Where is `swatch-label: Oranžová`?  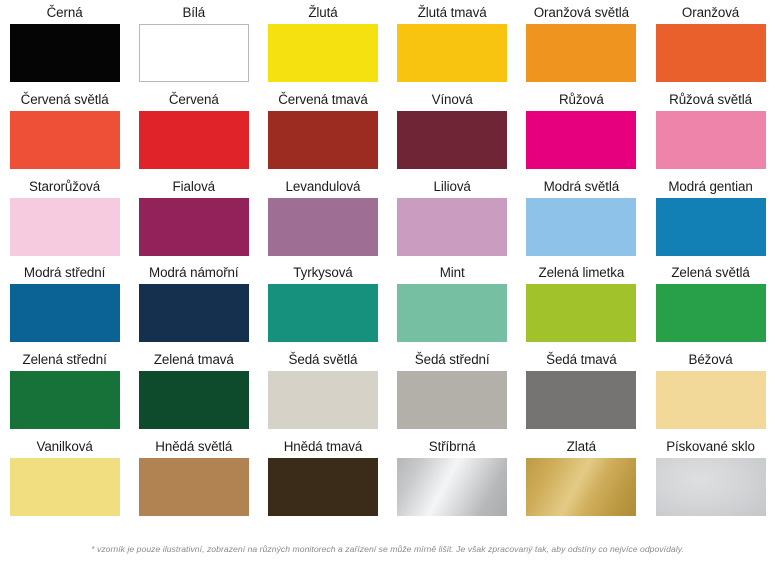
swatch-label: Oranžová is located at coordinates (710, 12).